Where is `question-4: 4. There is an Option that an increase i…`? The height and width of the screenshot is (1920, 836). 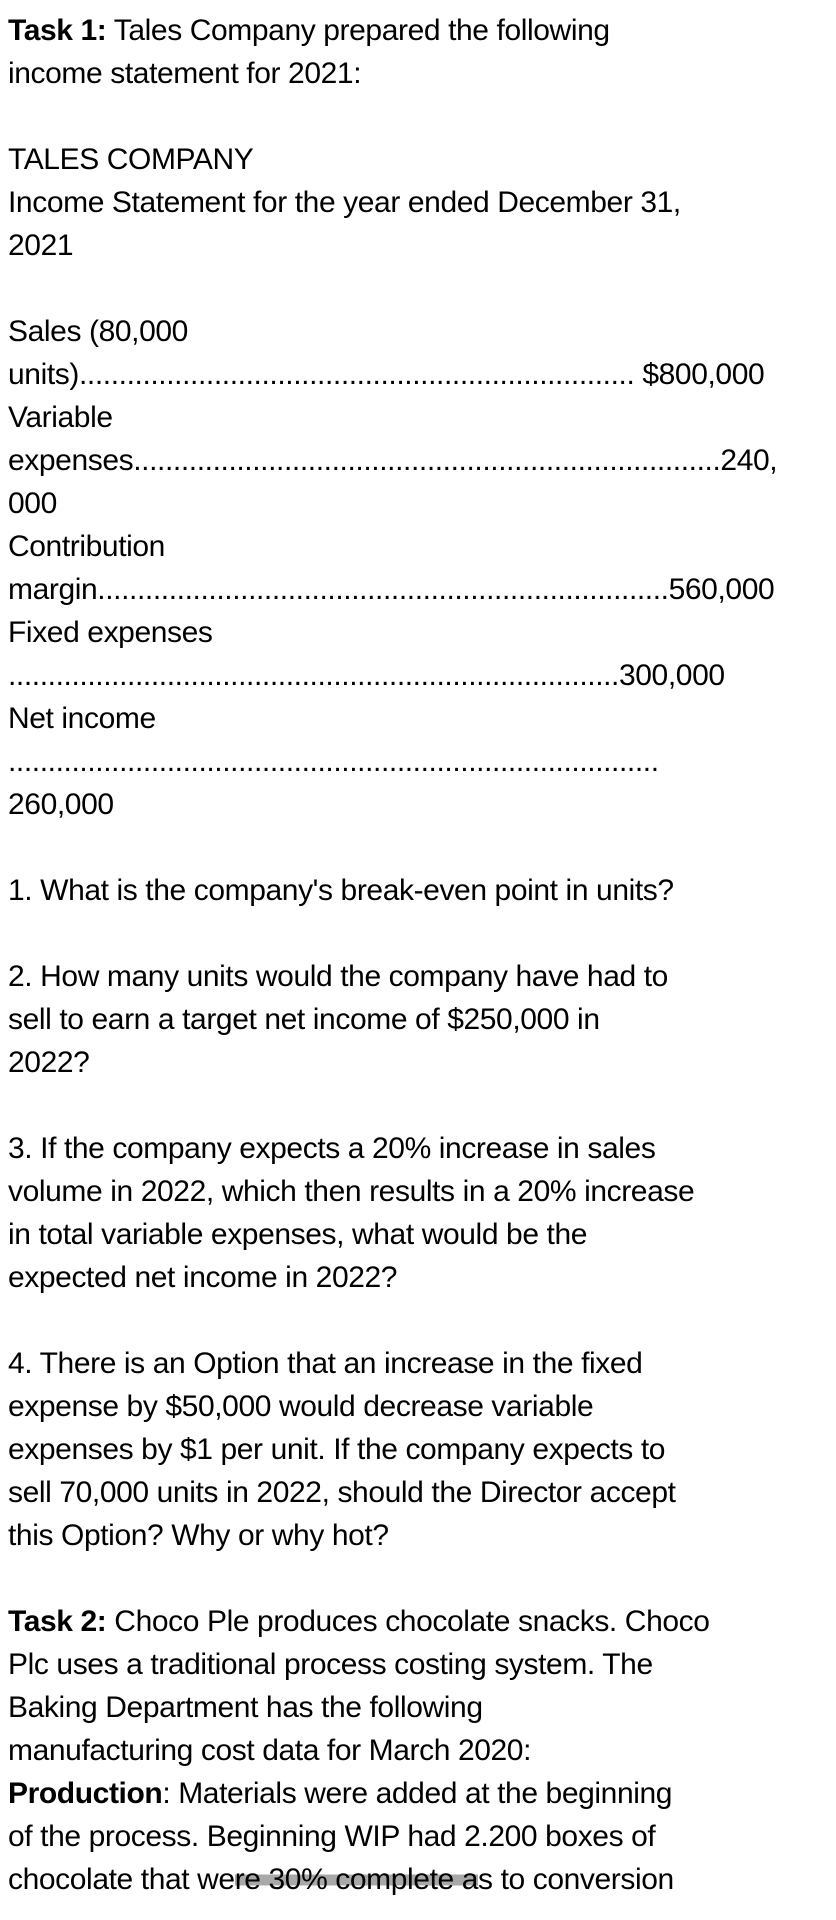
question-4: 4. There is an Option that an increase i… is located at coordinates (418, 1449).